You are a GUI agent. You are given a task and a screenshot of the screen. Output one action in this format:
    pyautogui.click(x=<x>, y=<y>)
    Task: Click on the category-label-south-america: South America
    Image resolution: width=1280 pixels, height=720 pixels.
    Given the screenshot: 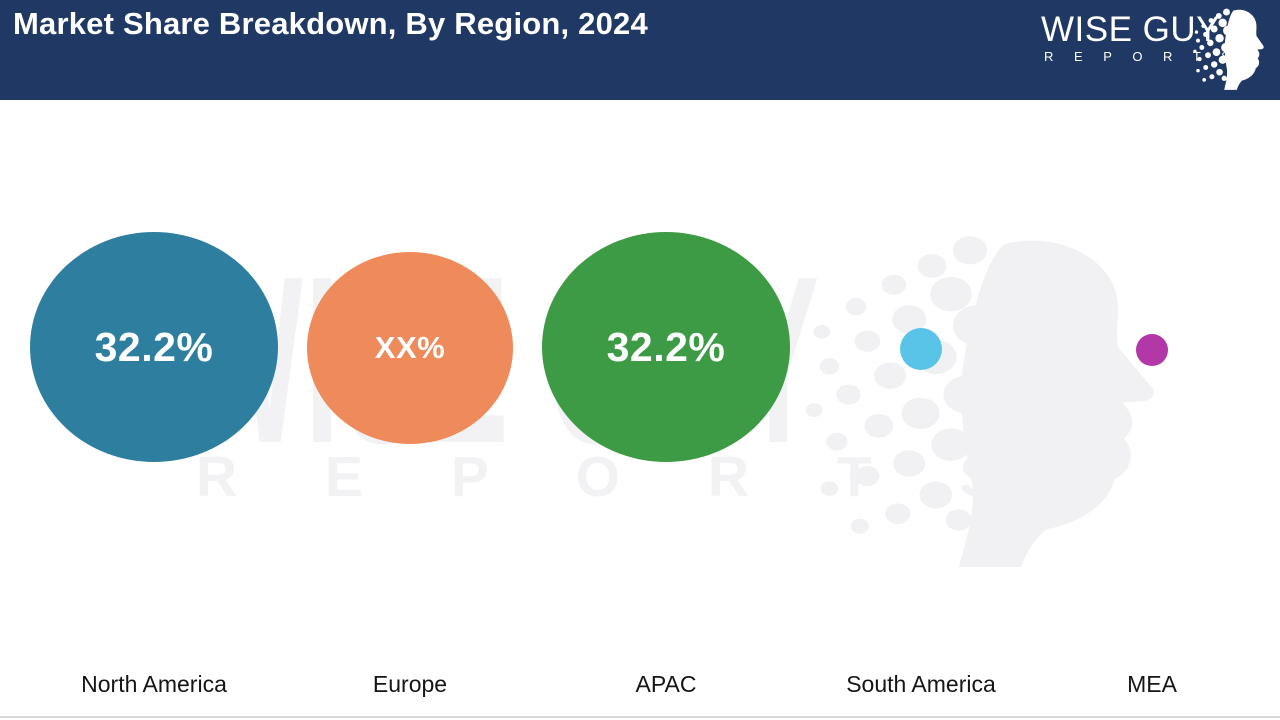 What is the action you would take?
    pyautogui.click(x=921, y=684)
    